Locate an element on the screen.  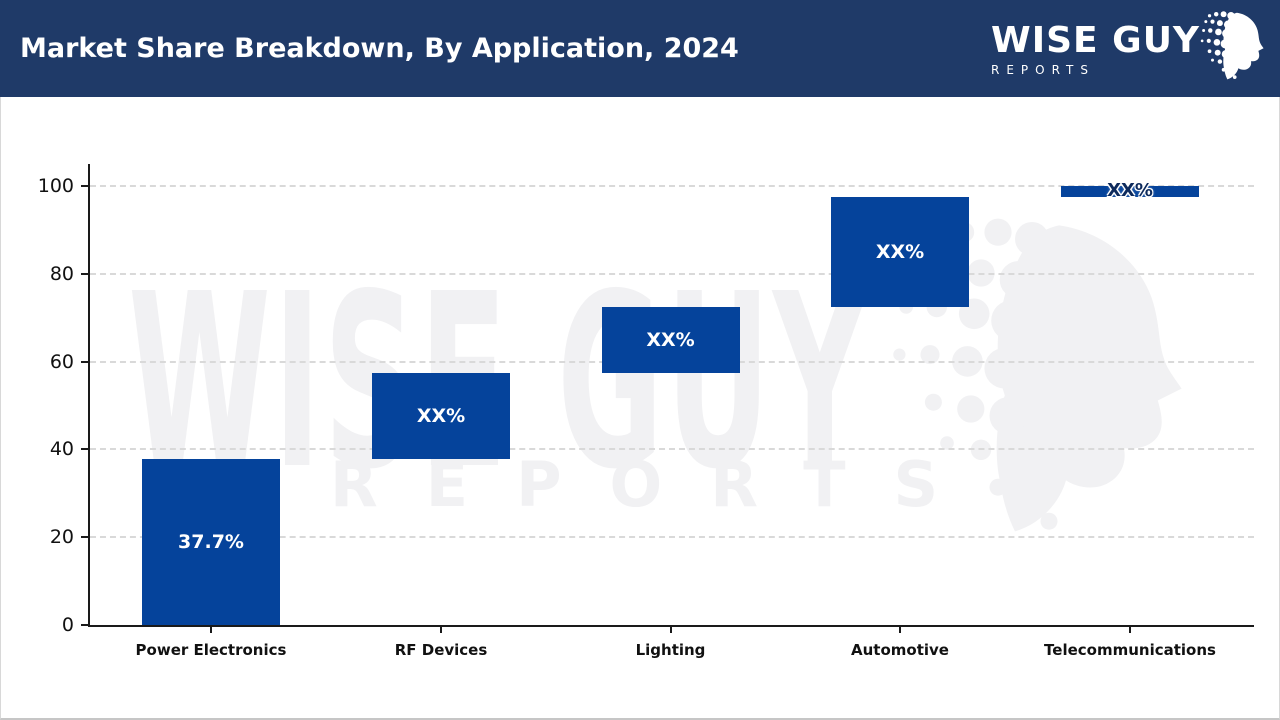
x-axis-category-label: RF Devices is located at coordinates (441, 650).